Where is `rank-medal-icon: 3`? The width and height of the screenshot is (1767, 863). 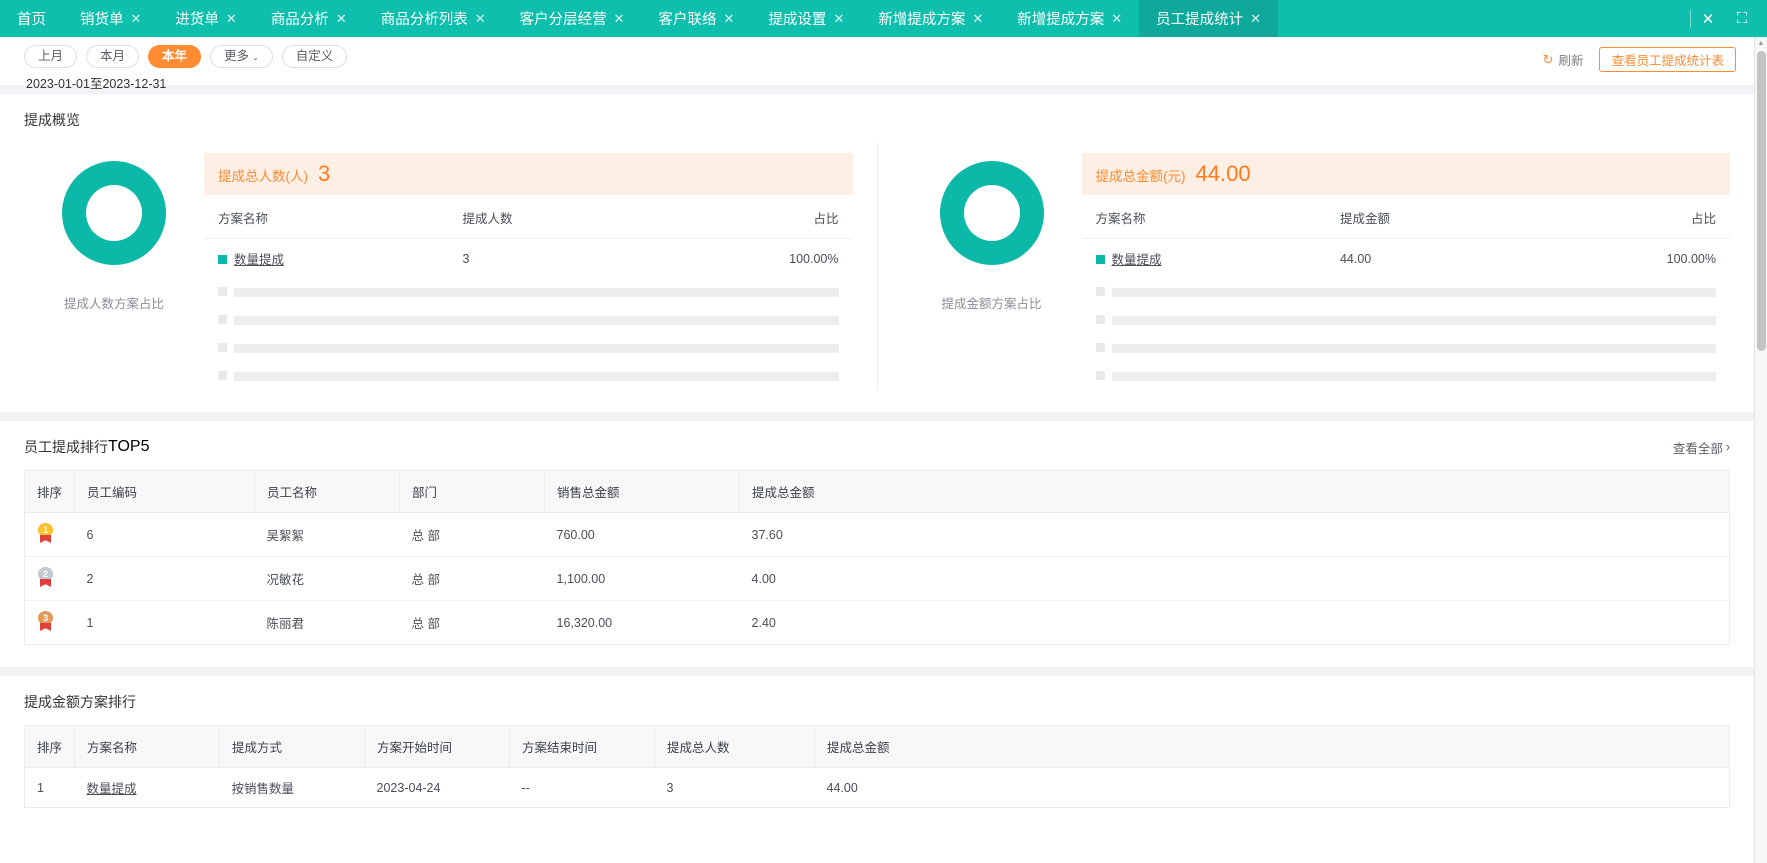 rank-medal-icon: 3 is located at coordinates (45, 621).